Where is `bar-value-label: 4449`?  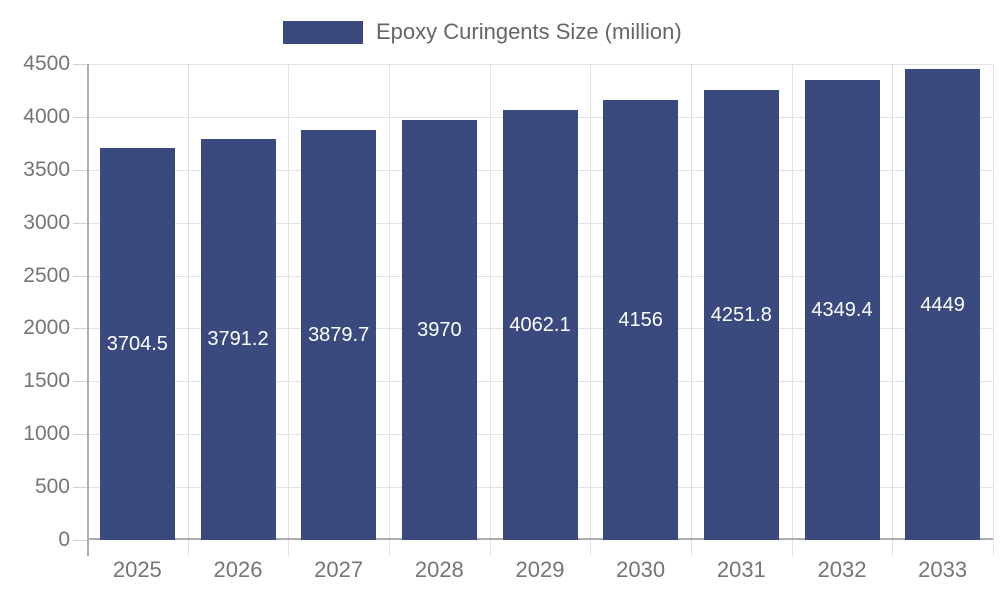 bar-value-label: 4449 is located at coordinates (942, 304).